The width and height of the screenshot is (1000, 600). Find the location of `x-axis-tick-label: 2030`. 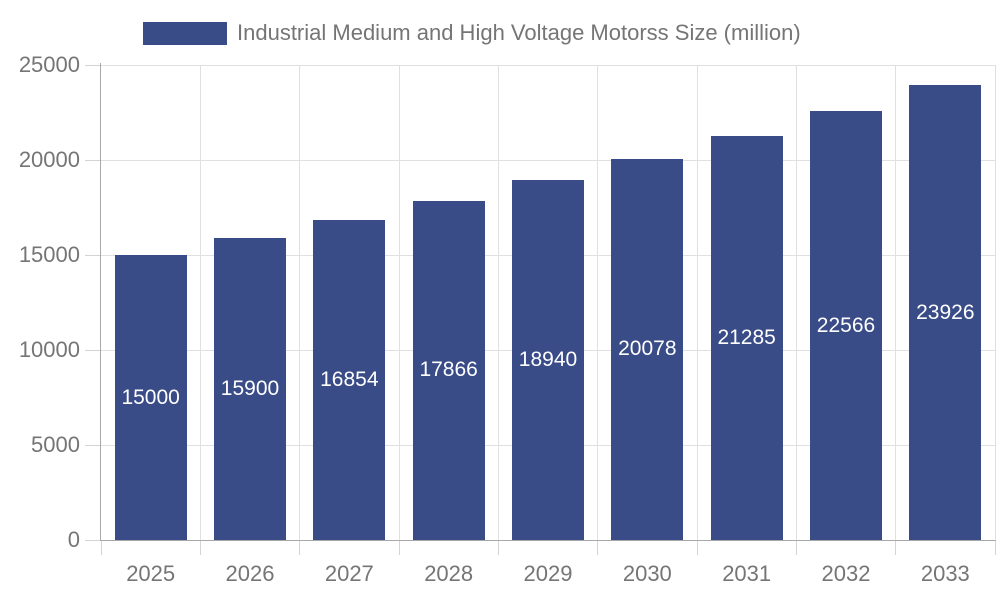

x-axis-tick-label: 2030 is located at coordinates (647, 573).